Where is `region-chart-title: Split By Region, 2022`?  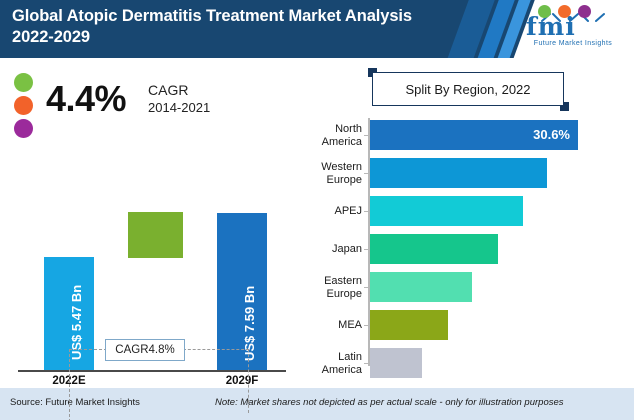
region-chart-title: Split By Region, 2022 is located at coordinates (468, 89).